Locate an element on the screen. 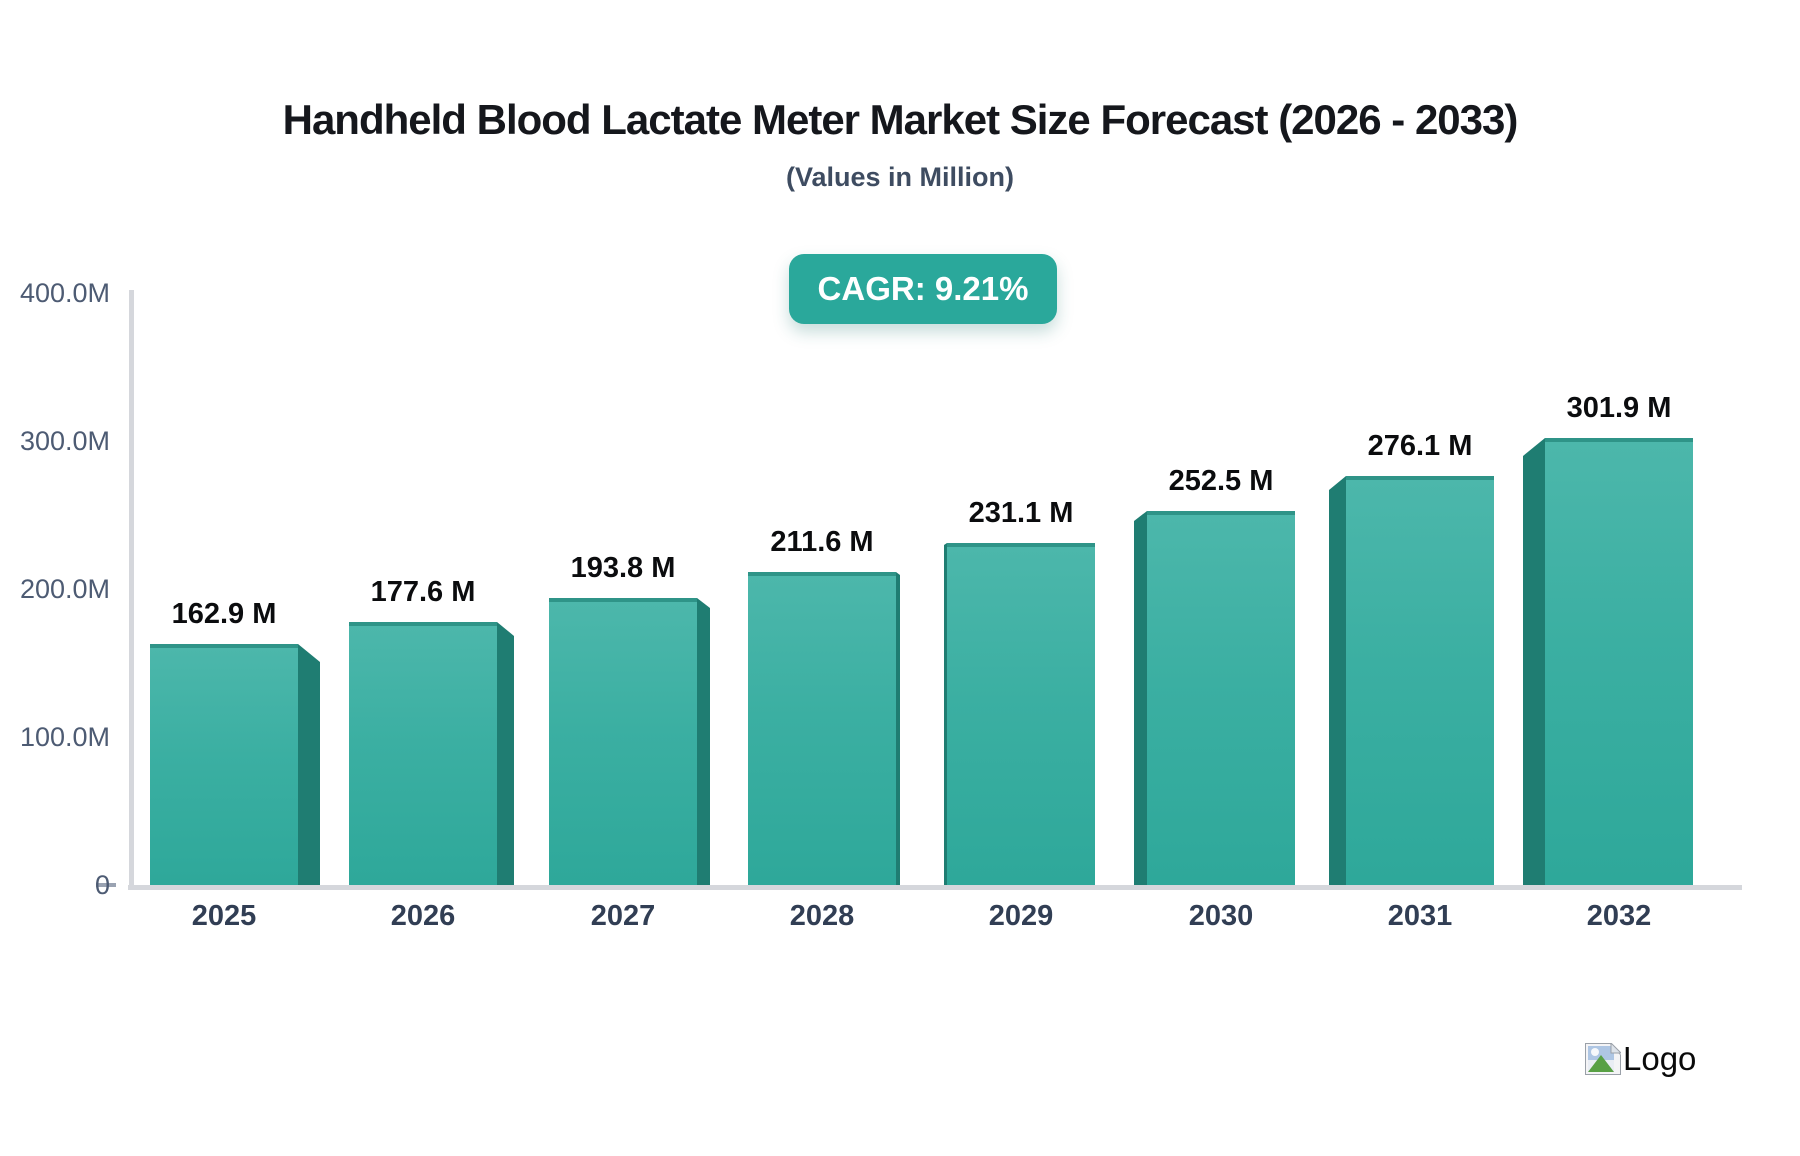  y-tick-label: 200.0M is located at coordinates (64, 589).